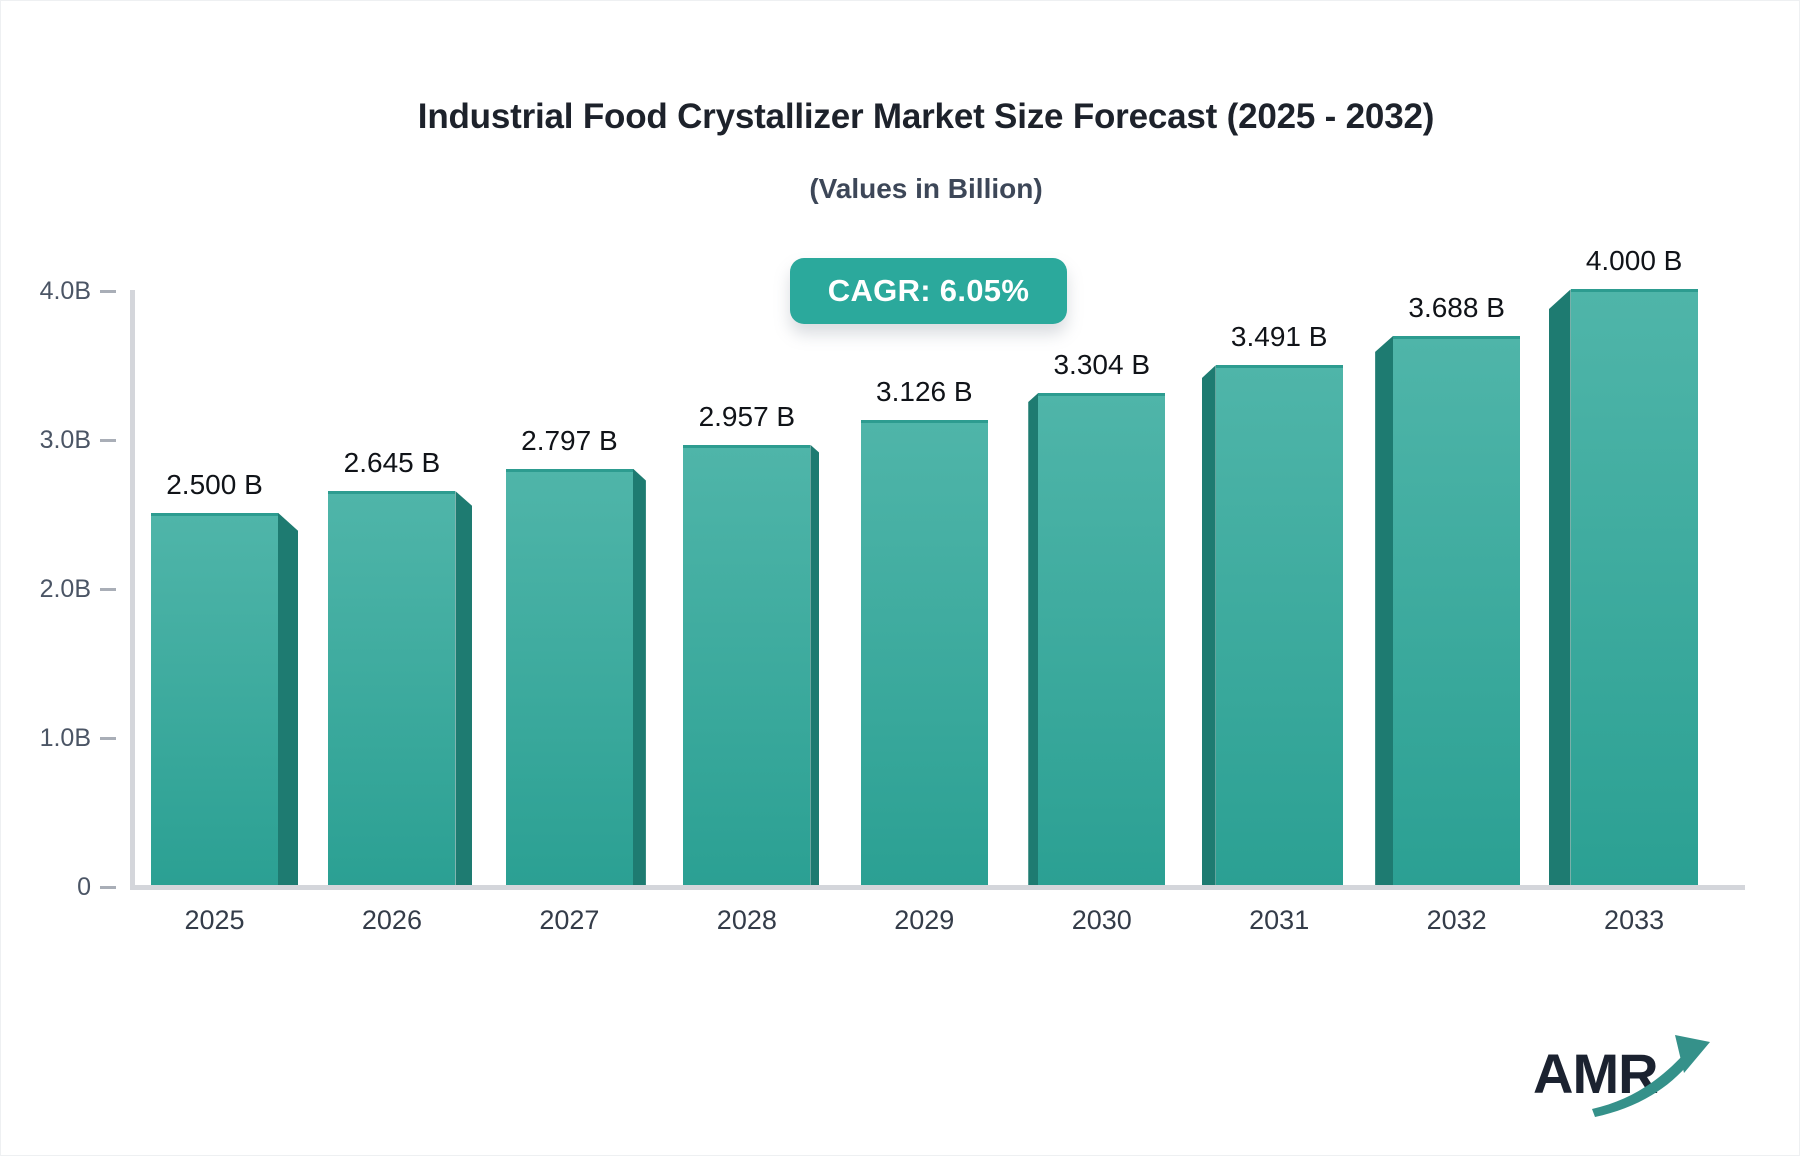 The image size is (1800, 1156). What do you see at coordinates (1456, 920) in the screenshot?
I see `x-tick-label: 2032` at bounding box center [1456, 920].